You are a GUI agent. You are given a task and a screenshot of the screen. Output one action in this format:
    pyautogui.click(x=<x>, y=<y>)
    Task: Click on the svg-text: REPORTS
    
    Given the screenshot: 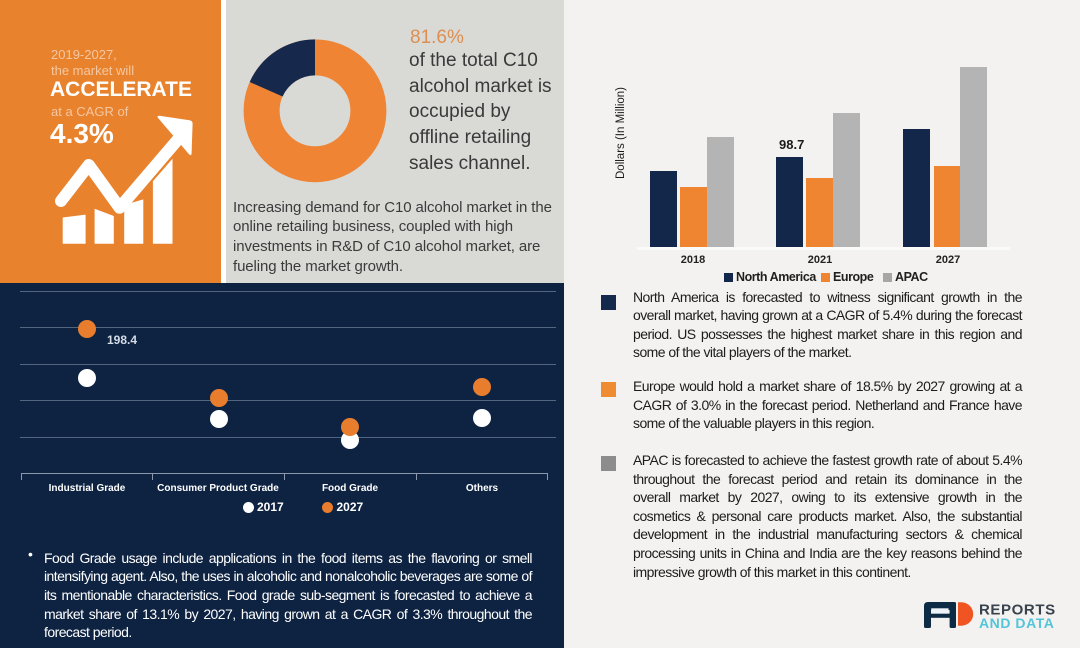 What is the action you would take?
    pyautogui.click(x=1017, y=610)
    